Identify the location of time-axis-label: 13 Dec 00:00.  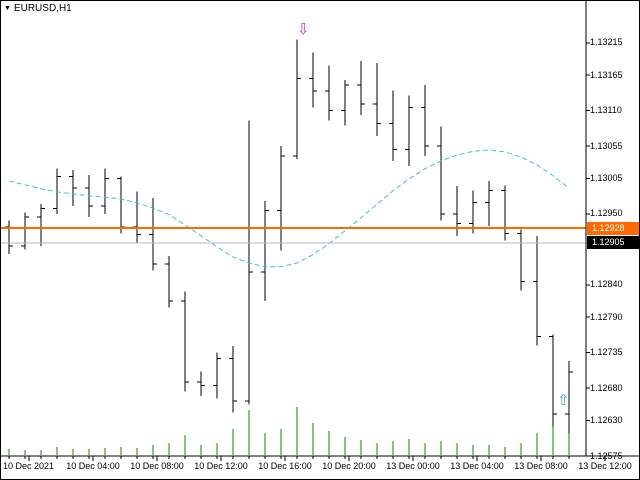
(413, 466).